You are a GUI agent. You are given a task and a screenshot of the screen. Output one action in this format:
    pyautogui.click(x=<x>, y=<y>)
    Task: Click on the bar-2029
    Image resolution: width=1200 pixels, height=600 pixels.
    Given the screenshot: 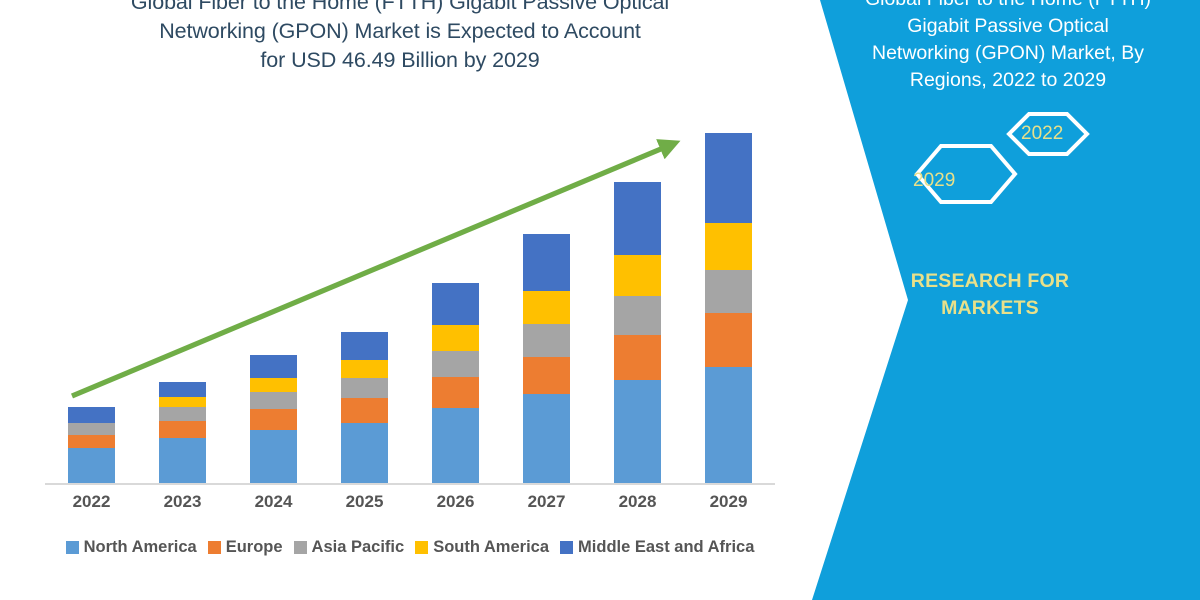 What is the action you would take?
    pyautogui.click(x=728, y=308)
    